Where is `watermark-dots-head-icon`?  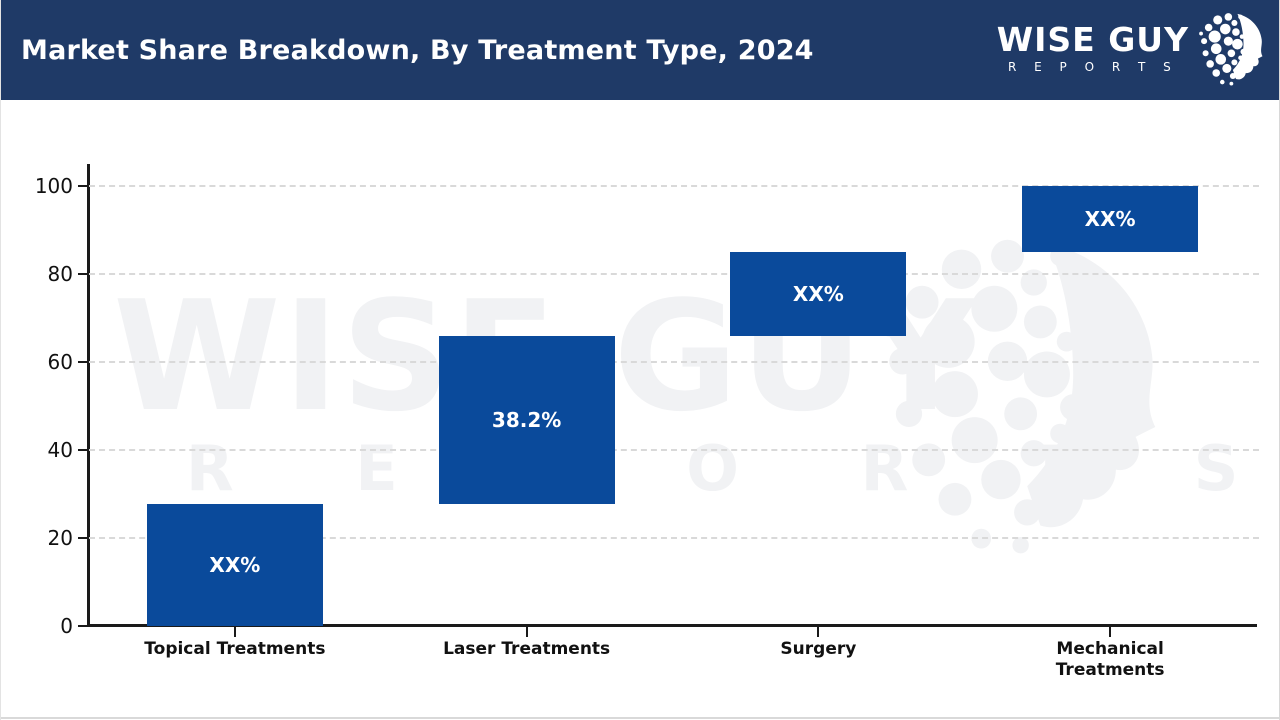 watermark-dots-head-icon is located at coordinates (1018, 396).